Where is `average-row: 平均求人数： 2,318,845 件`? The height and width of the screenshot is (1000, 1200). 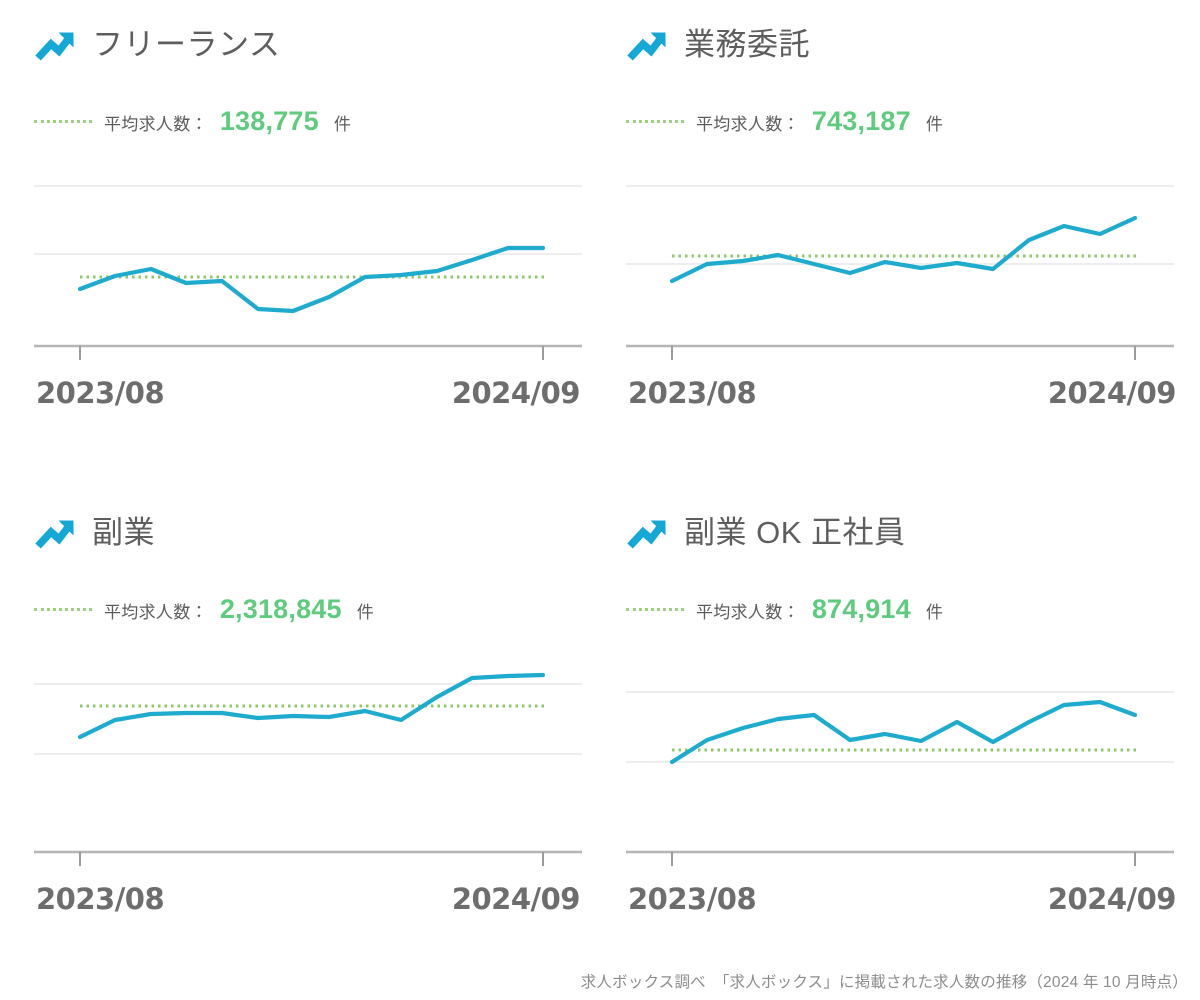
average-row: 平均求人数： 2,318,845 件 is located at coordinates (308, 610).